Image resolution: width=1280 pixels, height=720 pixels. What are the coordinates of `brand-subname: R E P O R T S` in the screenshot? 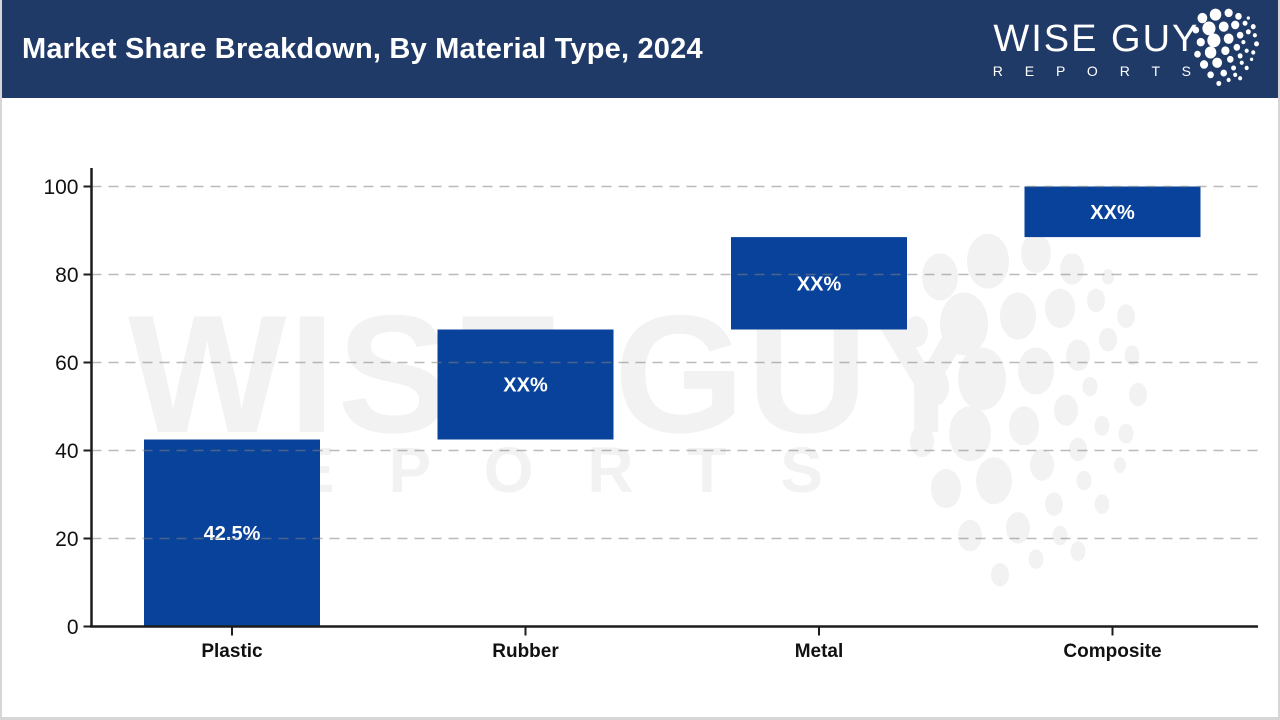 It's located at (1096, 71).